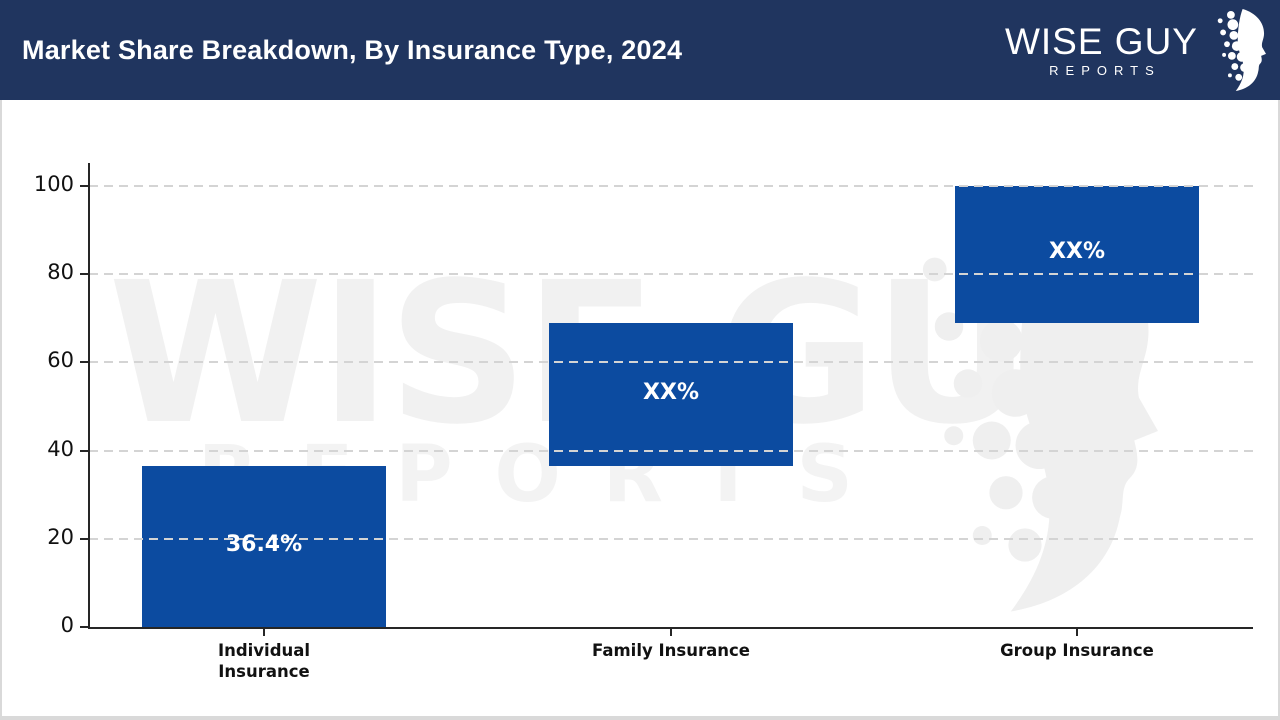 Image resolution: width=1280 pixels, height=720 pixels. Describe the element at coordinates (60, 272) in the screenshot. I see `y-axis-tick-label: 80` at that location.